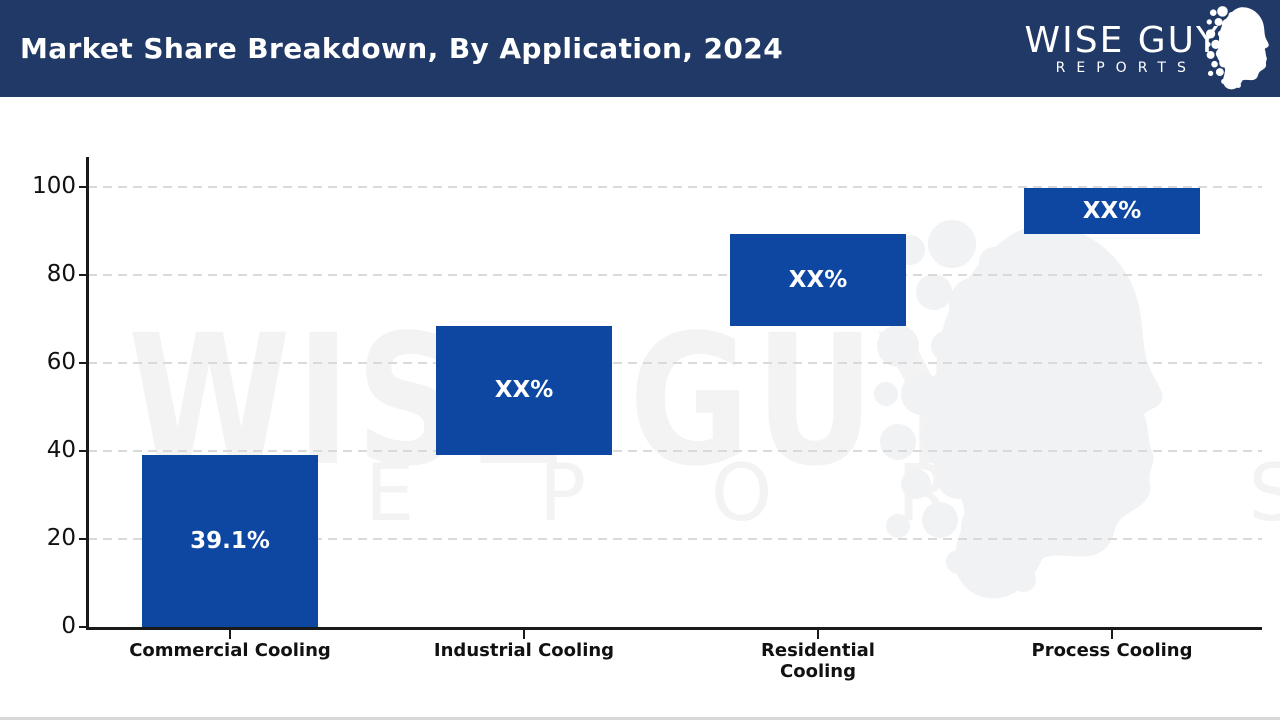  I want to click on y-tick-label-100: 100, so click(54, 186).